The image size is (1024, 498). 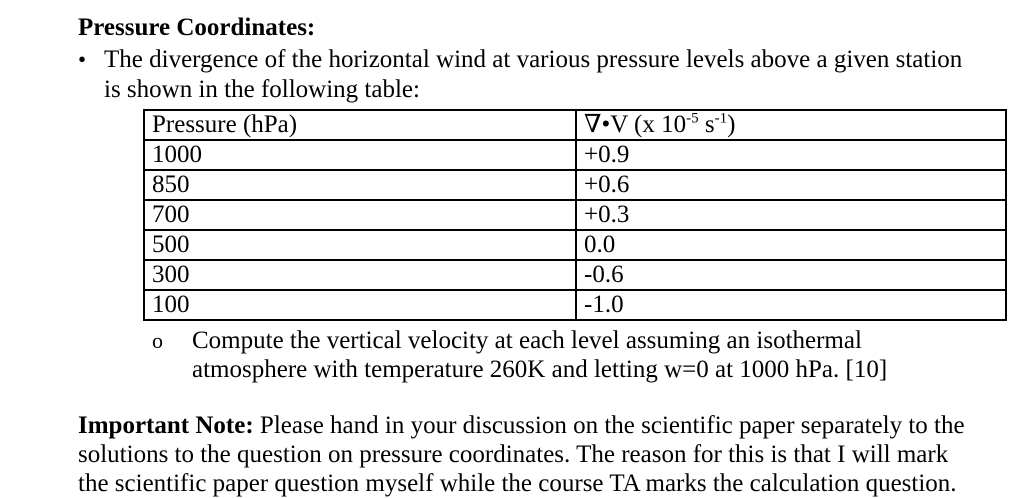 What do you see at coordinates (791, 185) in the screenshot?
I see `divergence-cell: +0.6` at bounding box center [791, 185].